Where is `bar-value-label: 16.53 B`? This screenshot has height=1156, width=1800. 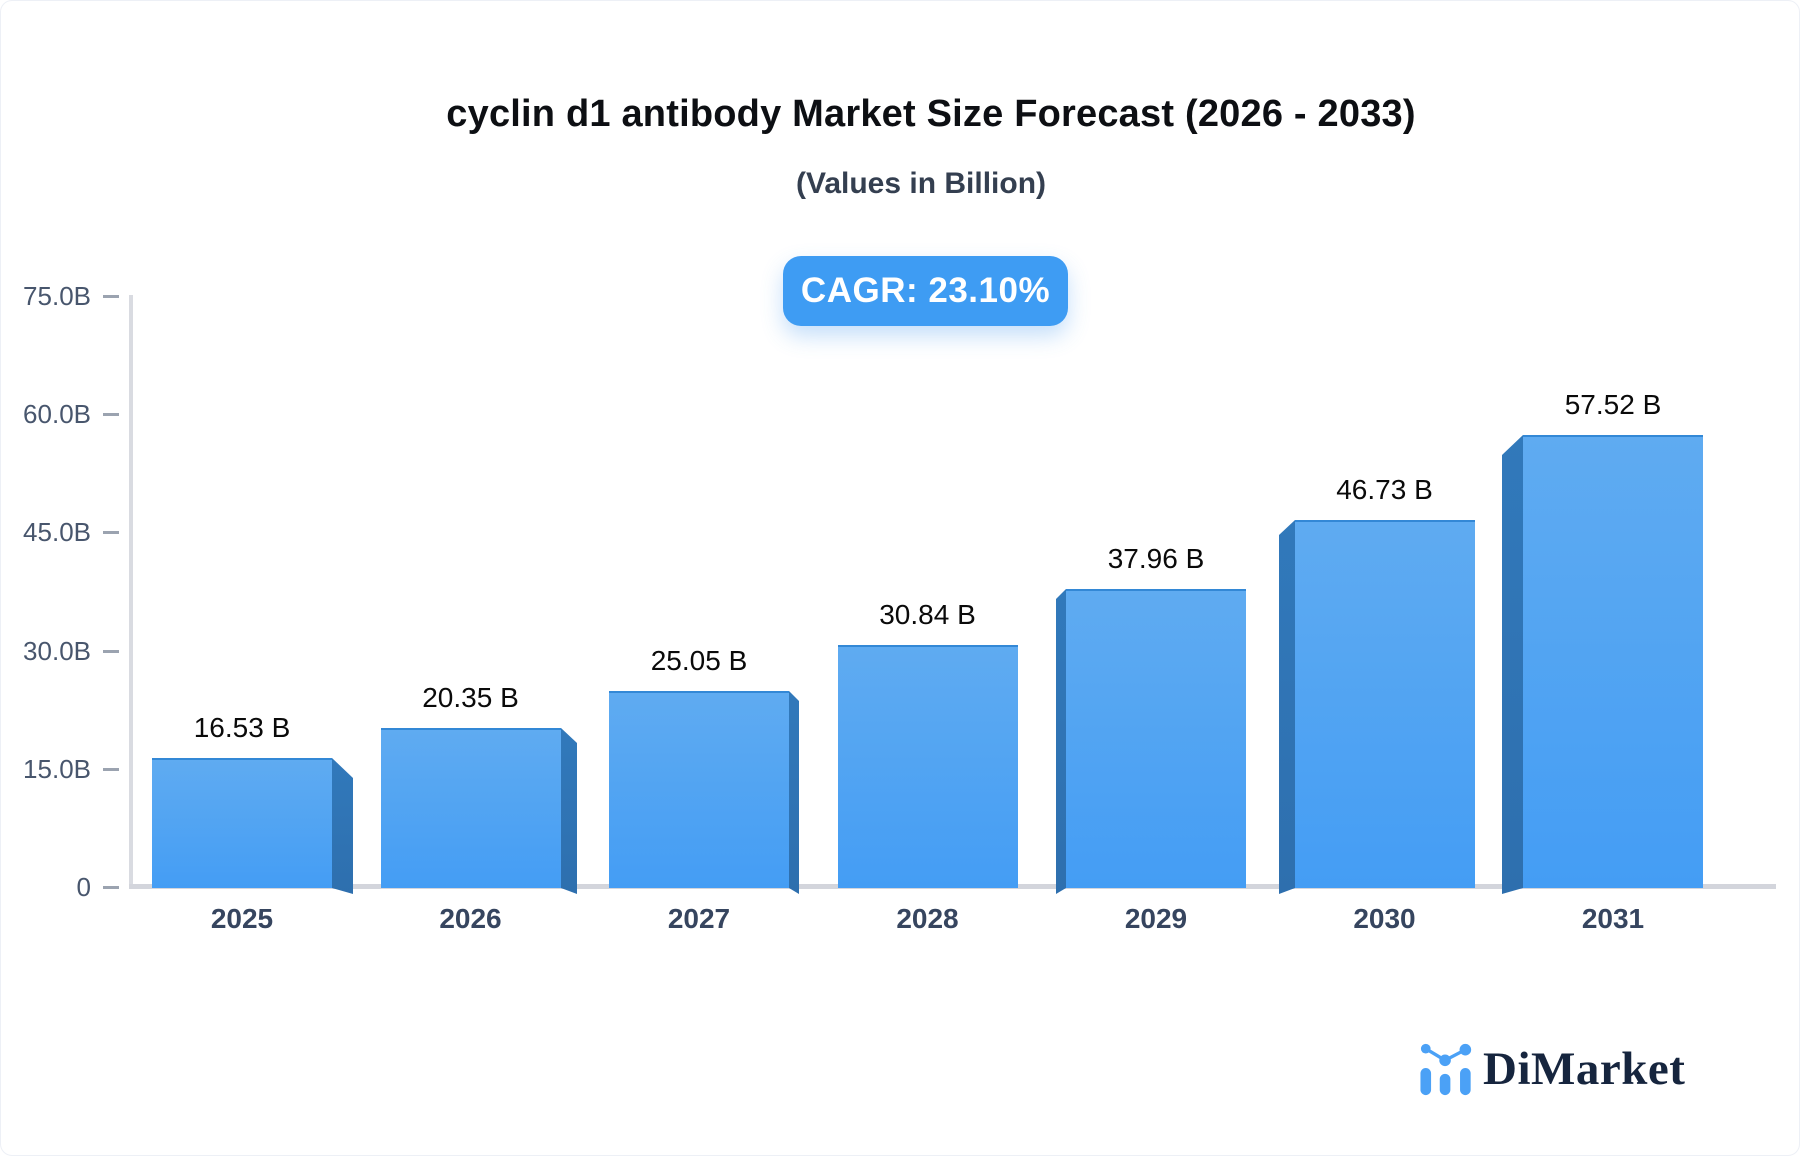 bar-value-label: 16.53 B is located at coordinates (242, 727).